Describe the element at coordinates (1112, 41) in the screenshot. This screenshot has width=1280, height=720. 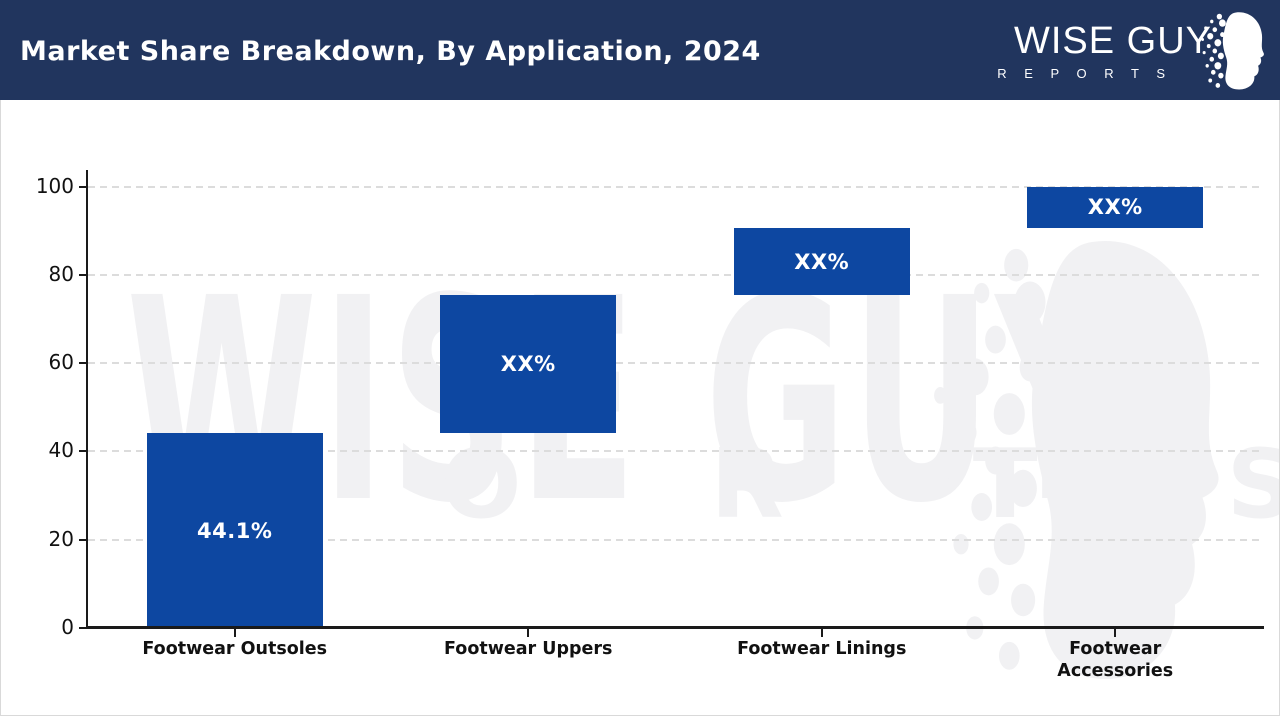
I see `logo-wordmark: WISE GUY` at that location.